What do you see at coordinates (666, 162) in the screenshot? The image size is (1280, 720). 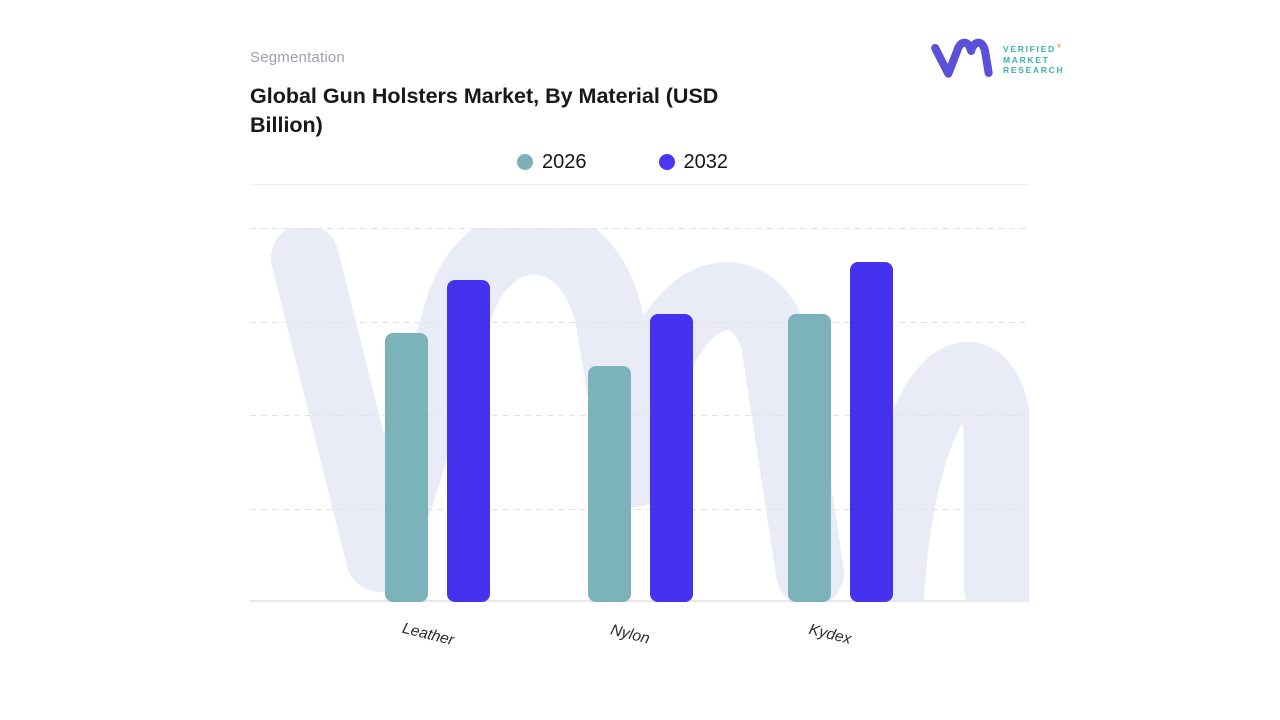 I see `legend-swatch-2032` at bounding box center [666, 162].